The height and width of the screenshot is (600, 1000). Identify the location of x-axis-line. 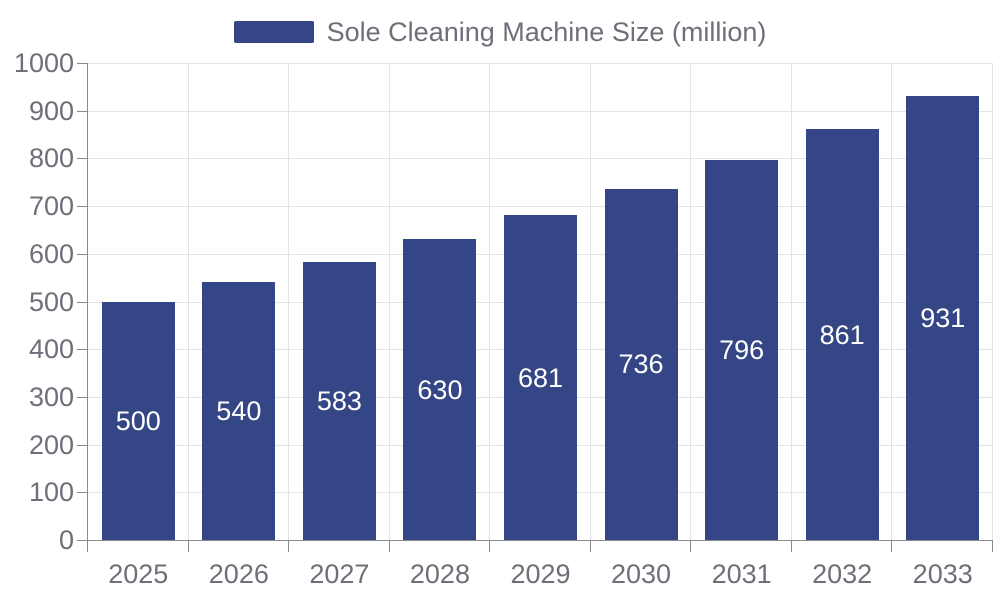
(540, 540).